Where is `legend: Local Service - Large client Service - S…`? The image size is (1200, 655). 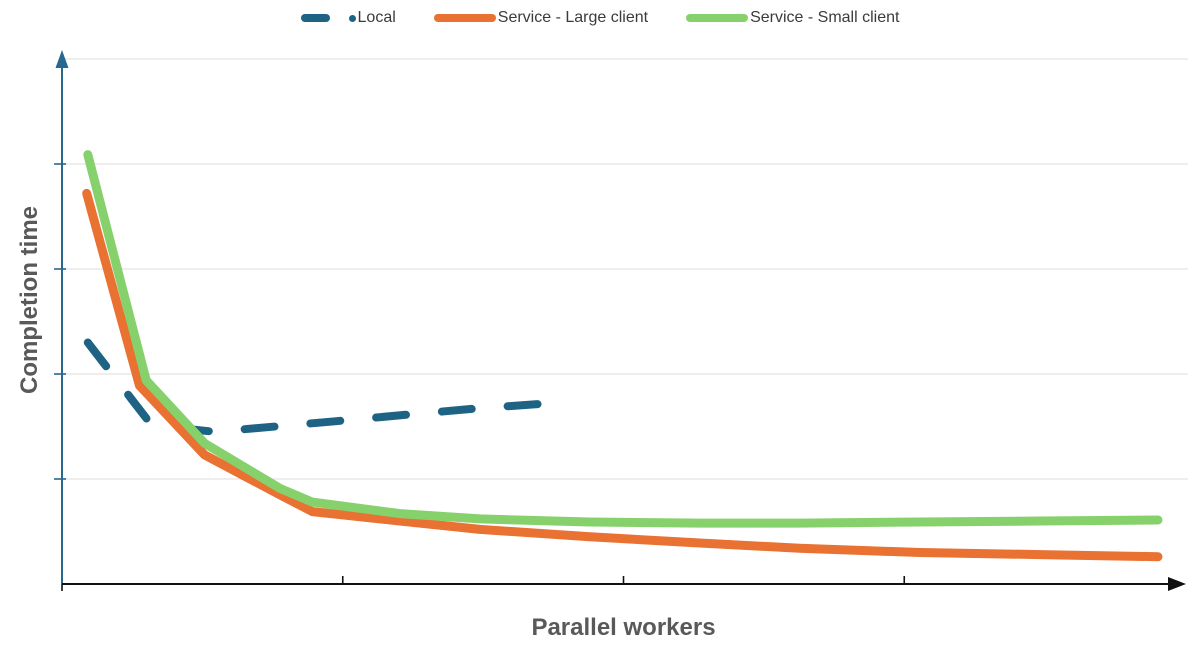
legend: Local Service - Large client Service - S… is located at coordinates (600, 18).